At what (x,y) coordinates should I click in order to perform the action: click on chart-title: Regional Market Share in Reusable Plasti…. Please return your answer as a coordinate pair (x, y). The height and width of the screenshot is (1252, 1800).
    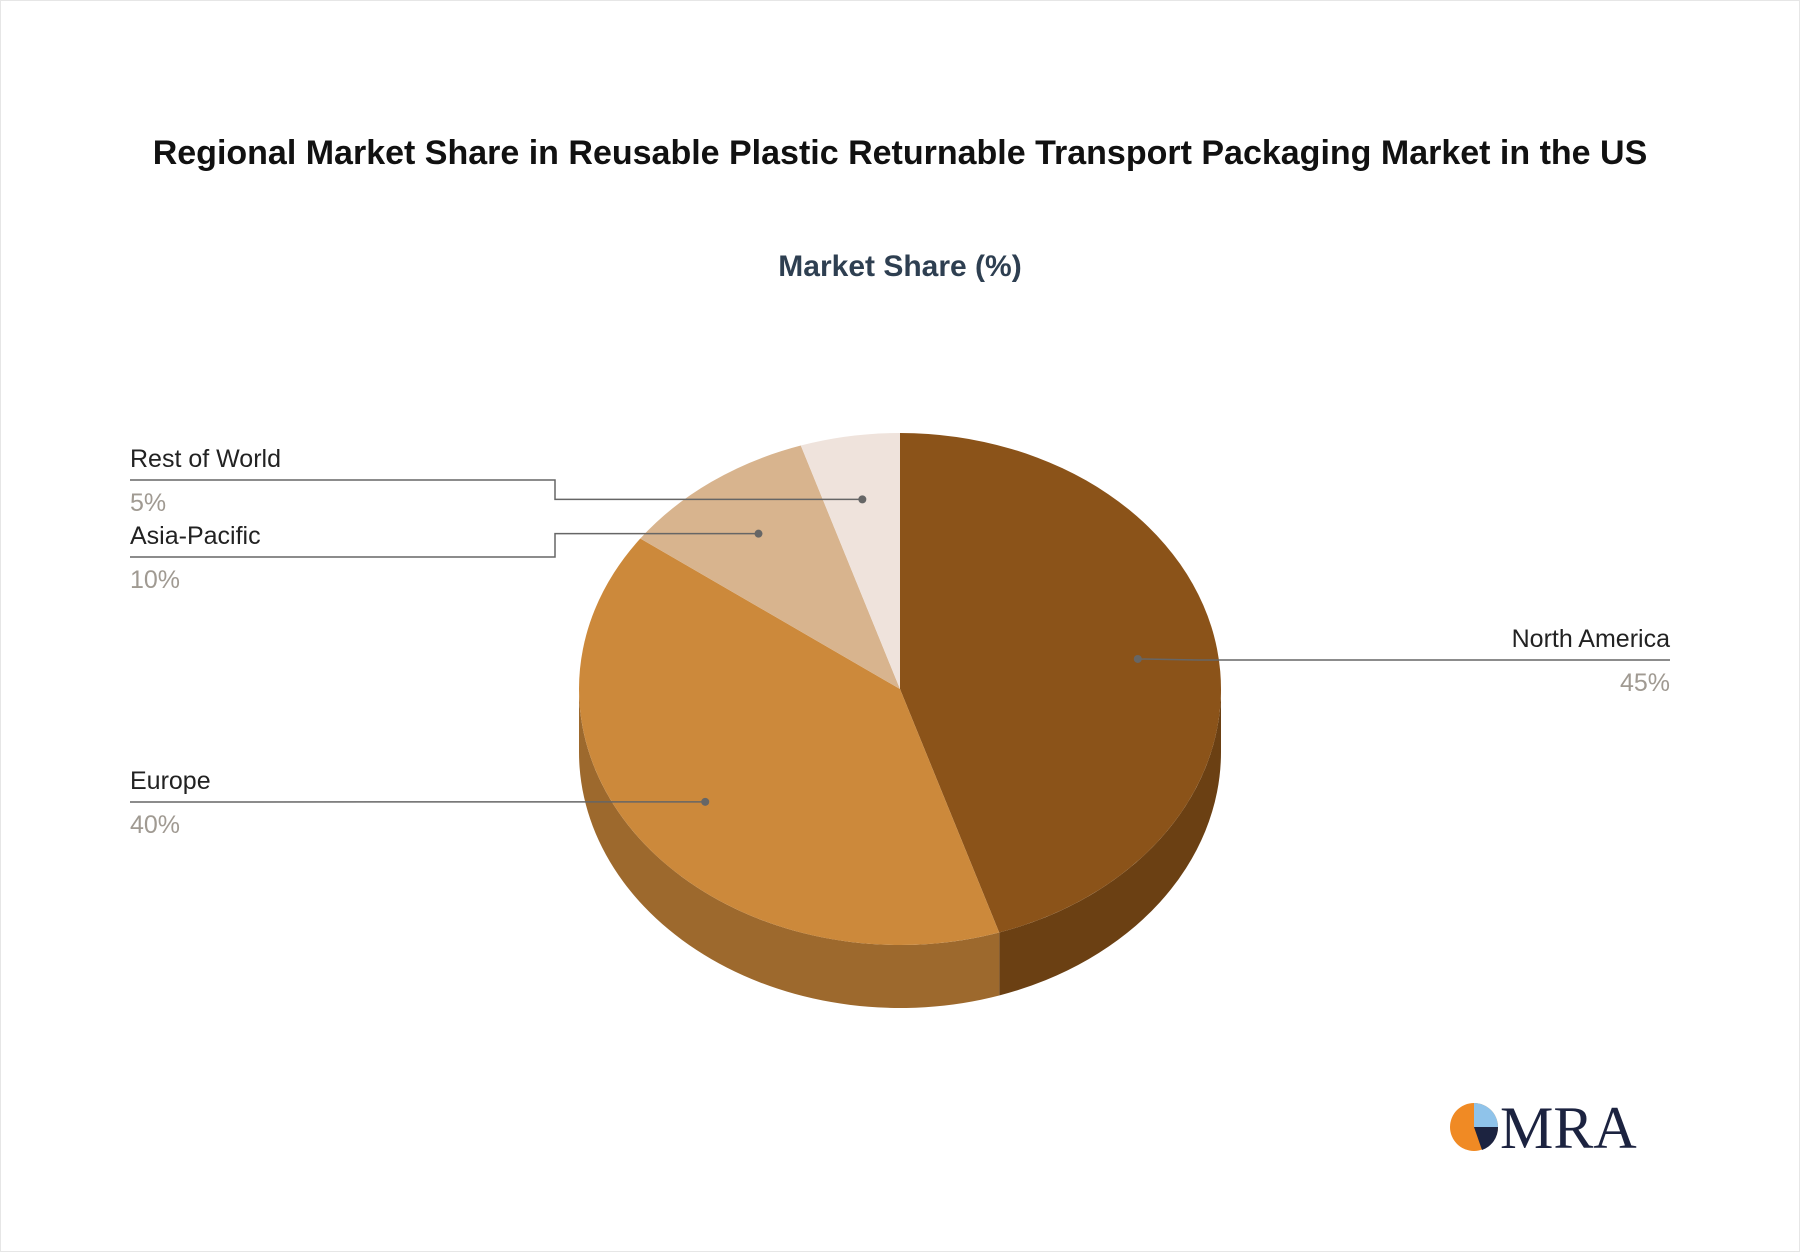
    Looking at the image, I should click on (900, 153).